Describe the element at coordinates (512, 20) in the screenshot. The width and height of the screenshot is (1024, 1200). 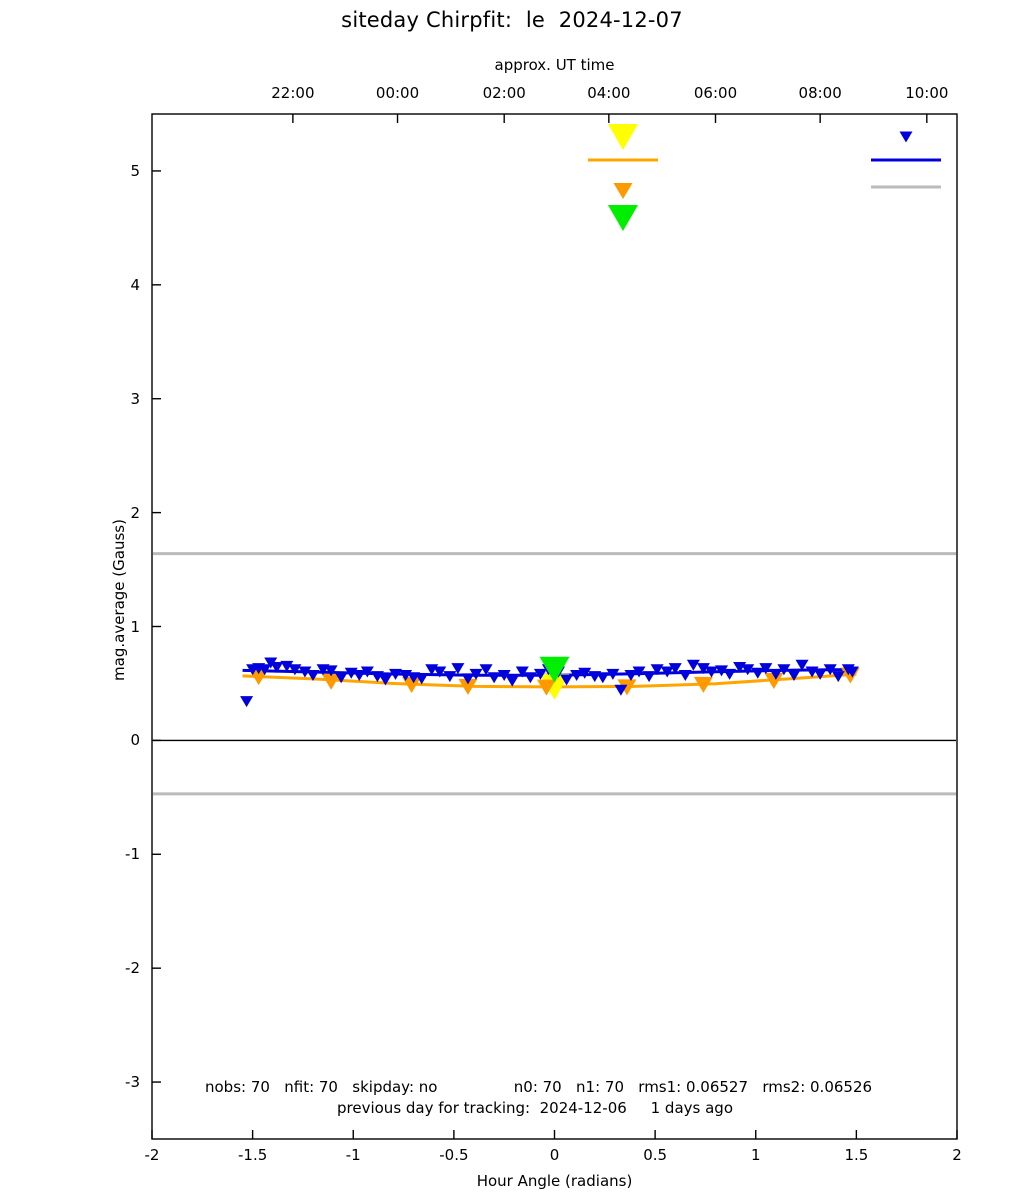
I see `page-title: siteday Chirpfit: le 2024-12-07` at that location.